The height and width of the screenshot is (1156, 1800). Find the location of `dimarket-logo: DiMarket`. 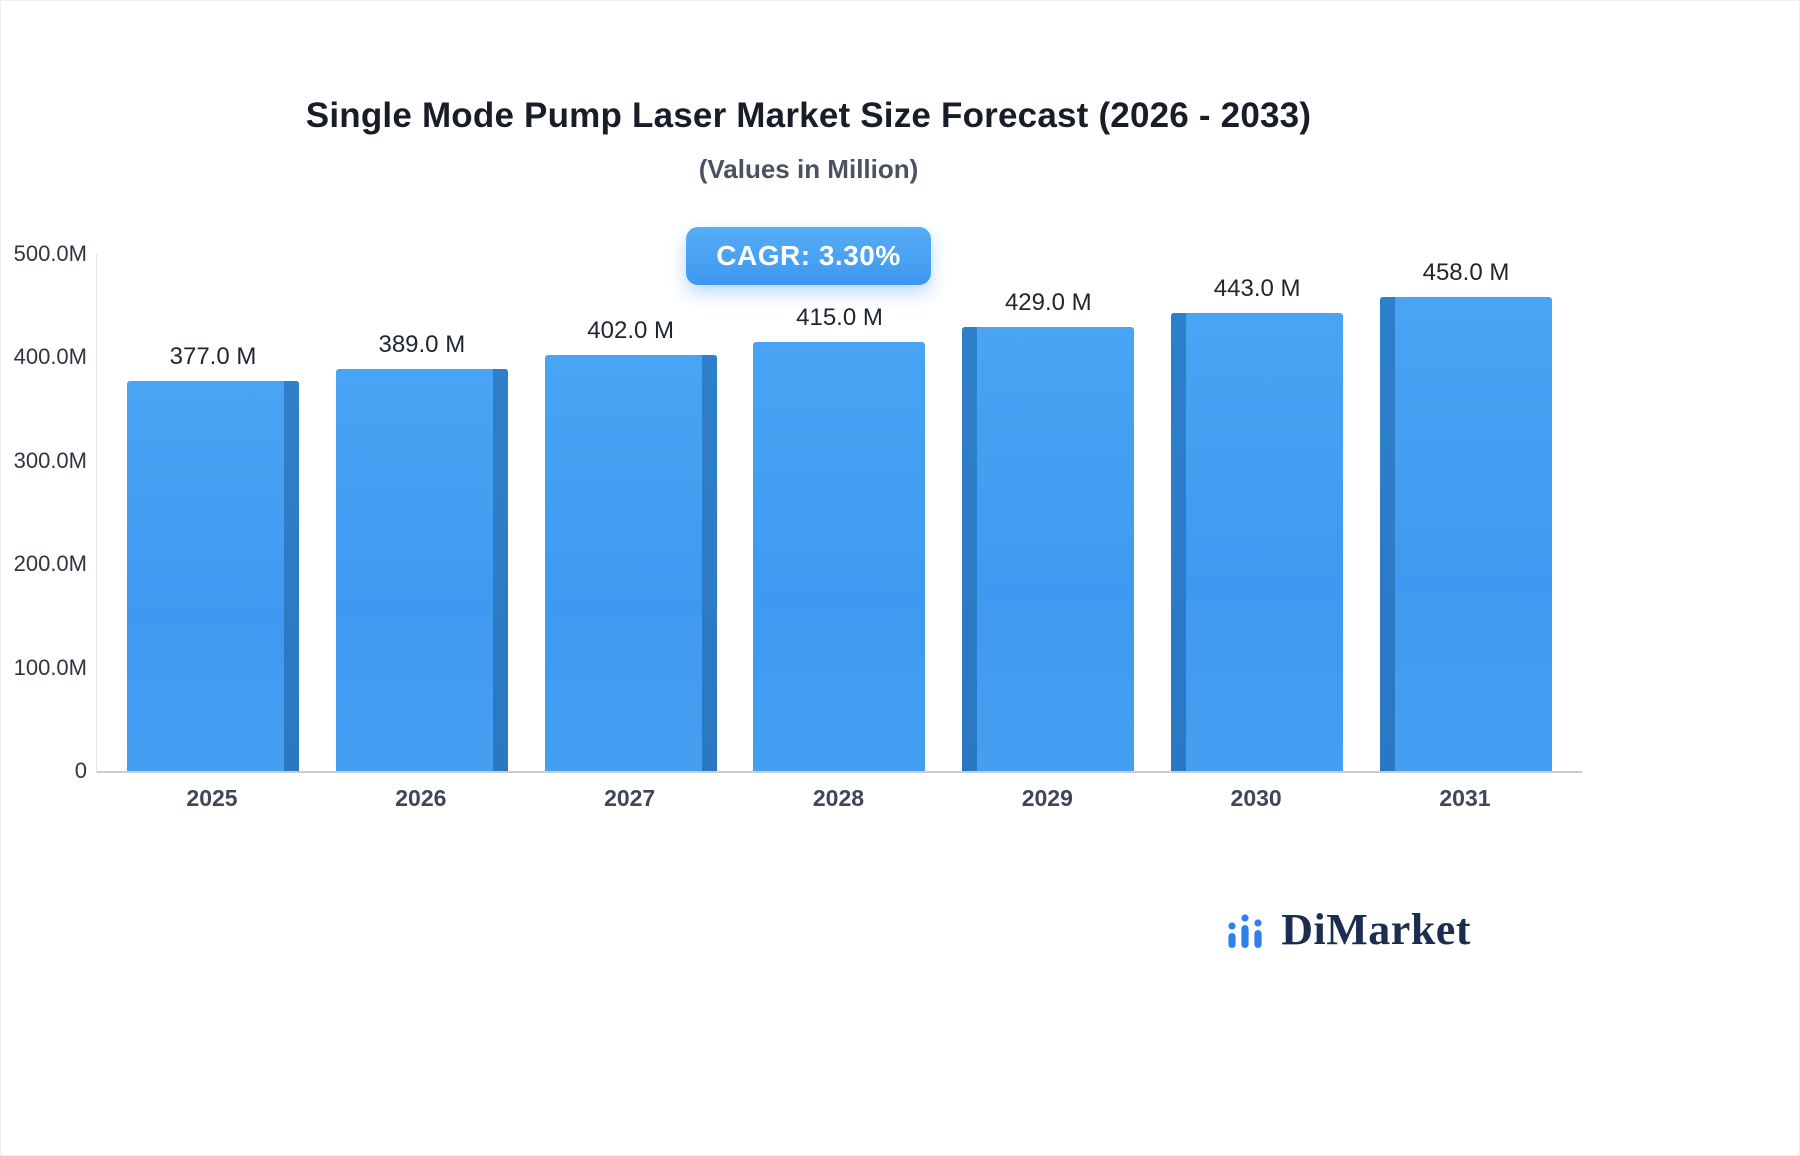

dimarket-logo: DiMarket is located at coordinates (1348, 929).